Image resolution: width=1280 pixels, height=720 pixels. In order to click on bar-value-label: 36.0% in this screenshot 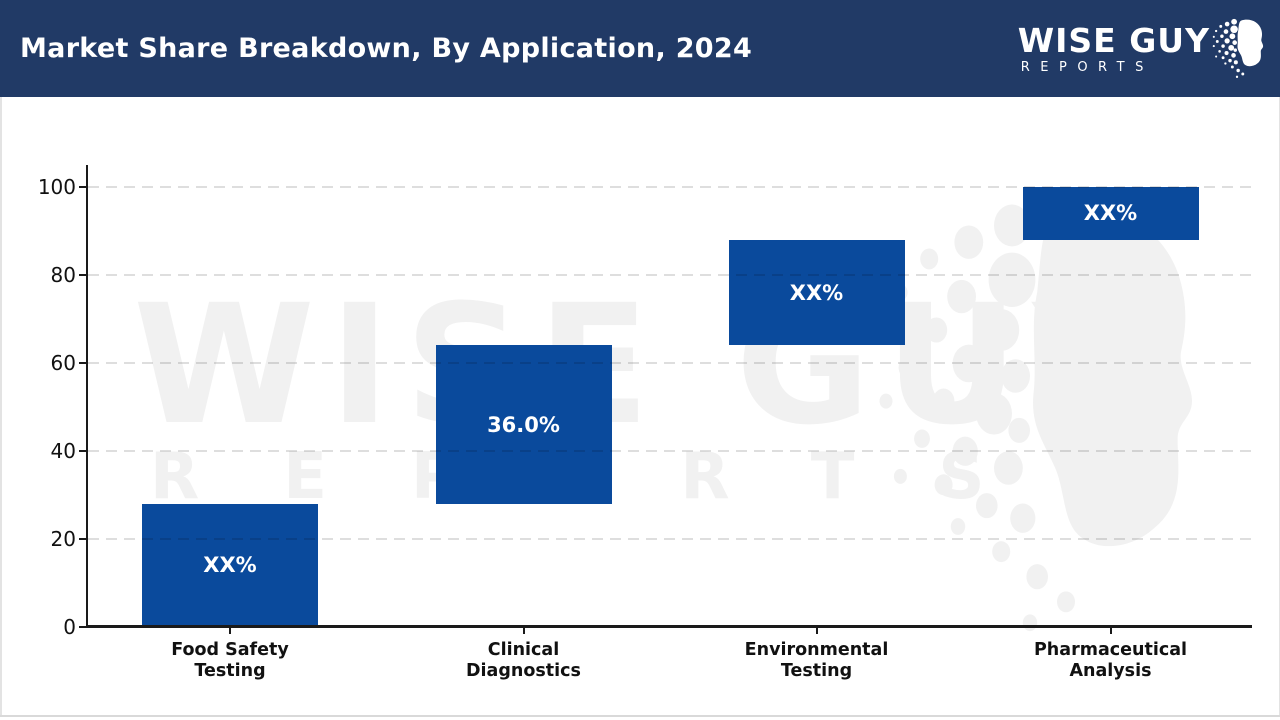, I will do `click(523, 424)`.